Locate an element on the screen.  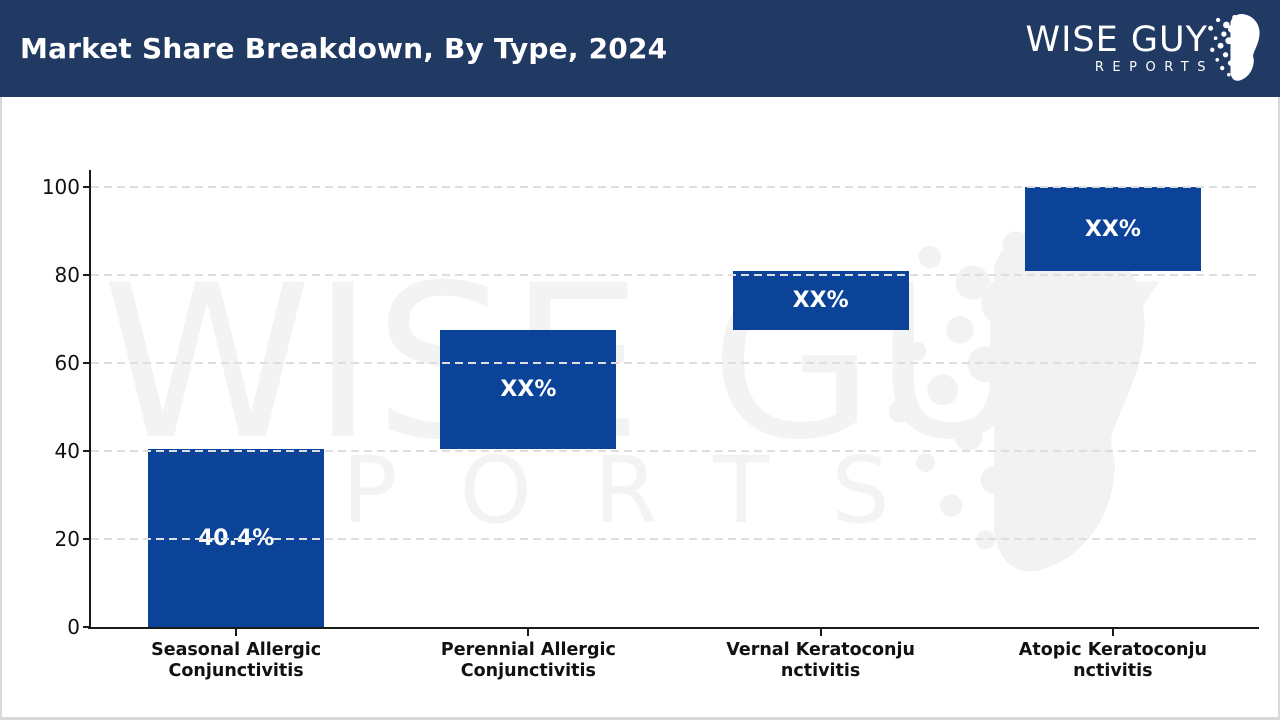
watermark-face-icon is located at coordinates (1011, 399).